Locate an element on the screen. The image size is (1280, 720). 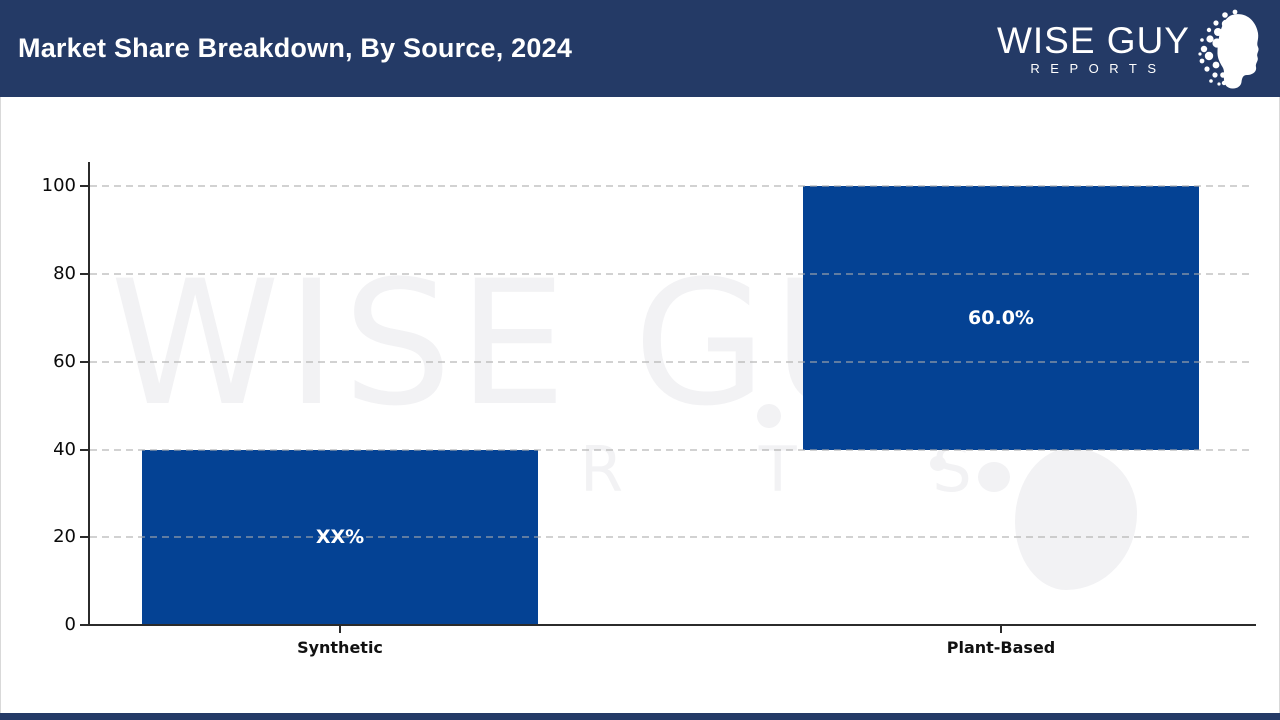
y-tick-label: 0 is located at coordinates (70, 624).